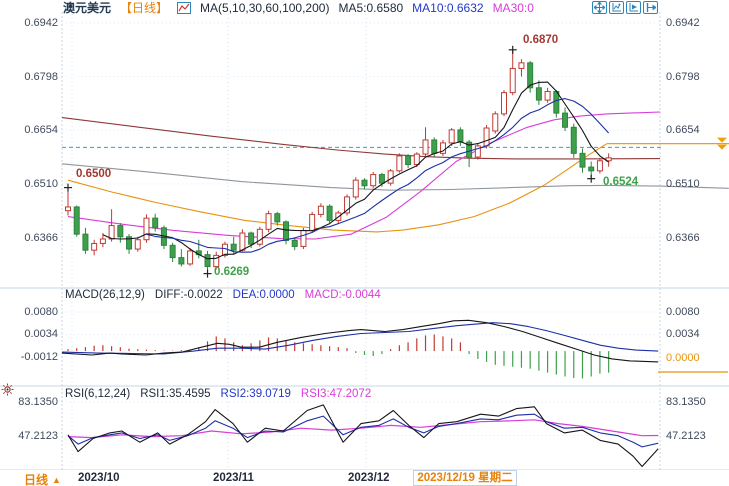 The image size is (729, 486). What do you see at coordinates (41, 23) in the screenshot?
I see `main-y-label-left: 0.6942` at bounding box center [41, 23].